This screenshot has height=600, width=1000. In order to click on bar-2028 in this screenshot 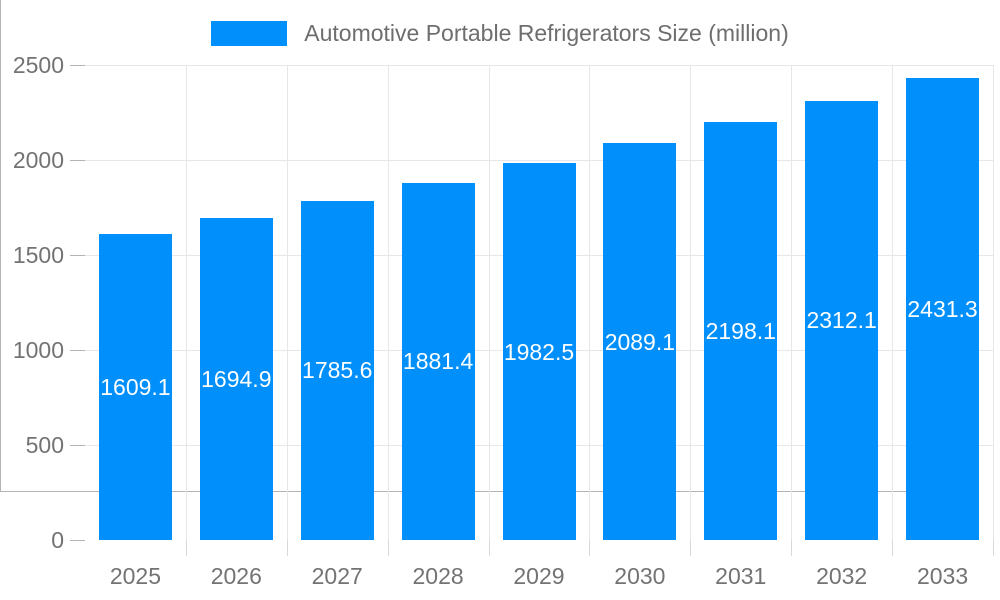, I will do `click(438, 361)`.